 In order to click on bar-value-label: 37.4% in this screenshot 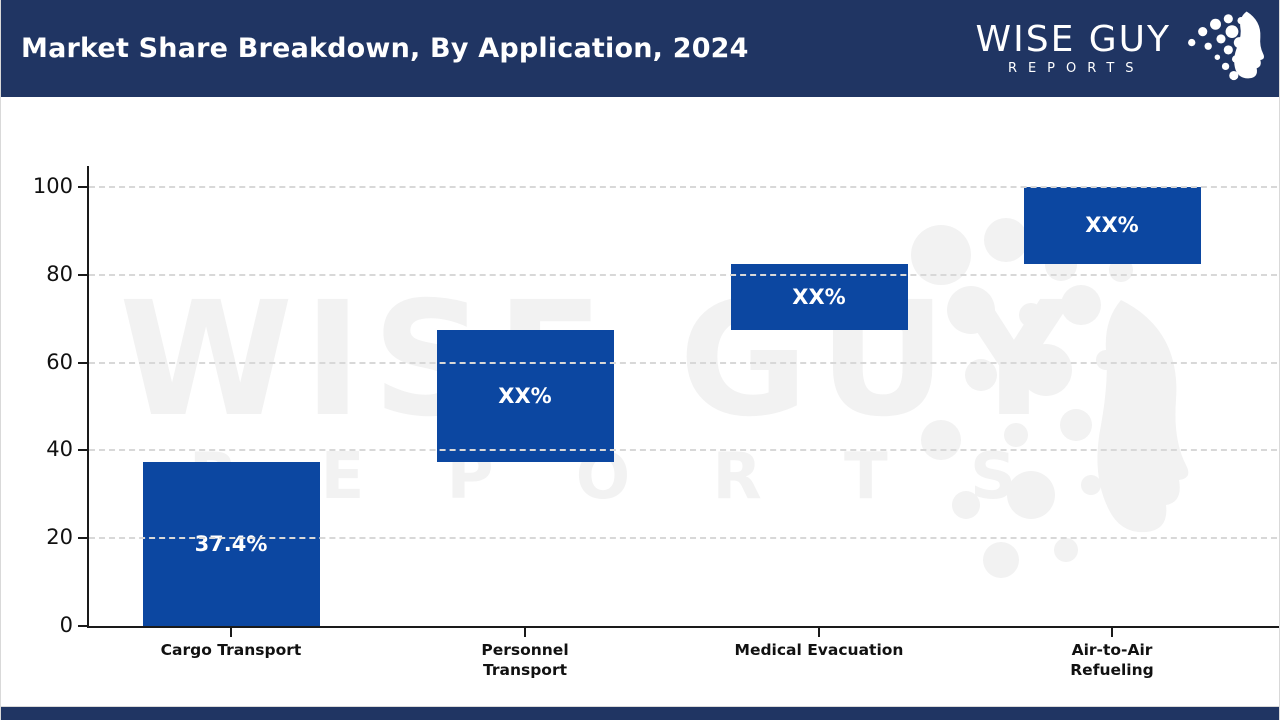, I will do `click(231, 543)`.